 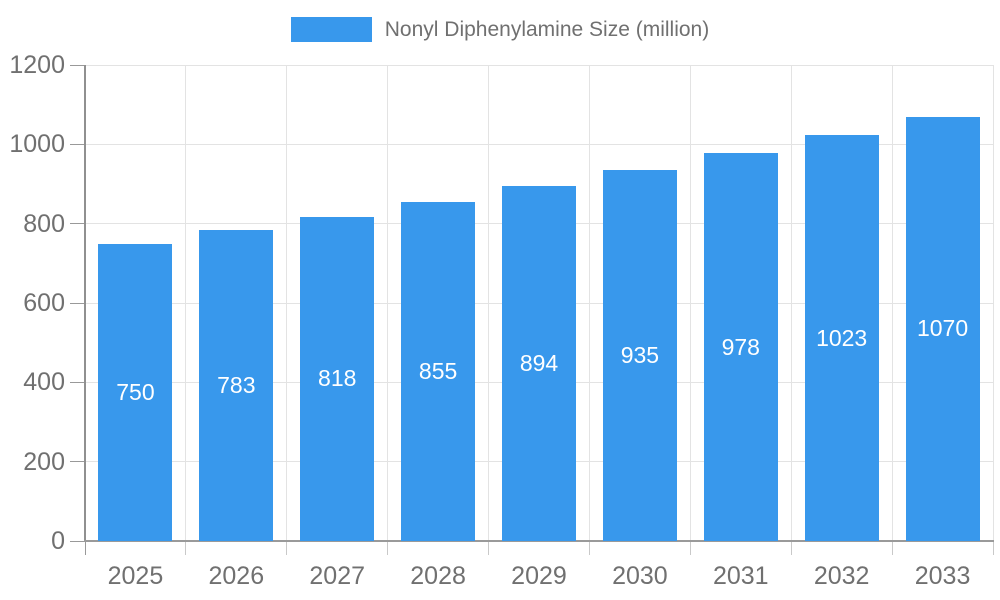 I want to click on bar-value-label: 894, so click(x=539, y=363).